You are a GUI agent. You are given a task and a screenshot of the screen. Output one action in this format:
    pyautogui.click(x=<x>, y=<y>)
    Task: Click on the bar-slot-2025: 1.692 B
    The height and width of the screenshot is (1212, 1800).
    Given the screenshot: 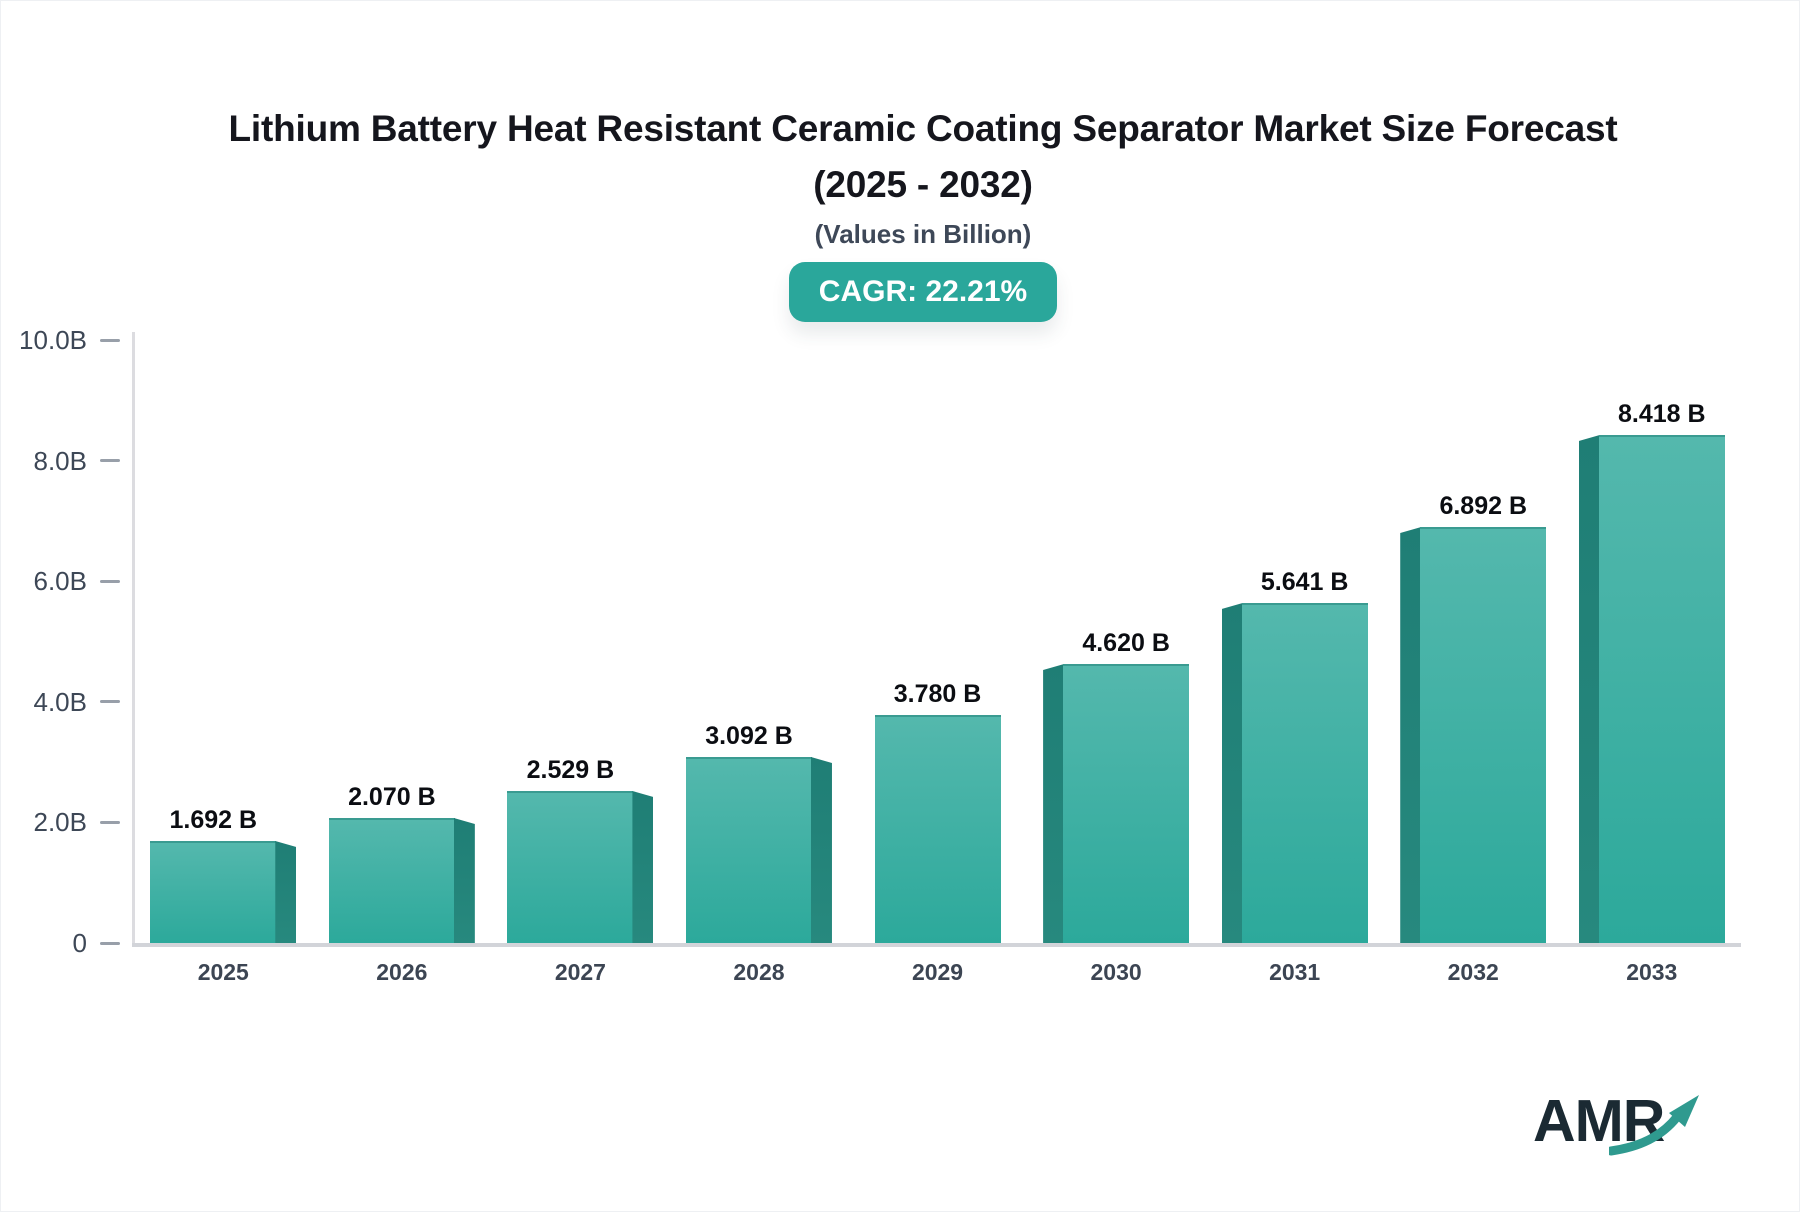 What is the action you would take?
    pyautogui.click(x=223, y=874)
    